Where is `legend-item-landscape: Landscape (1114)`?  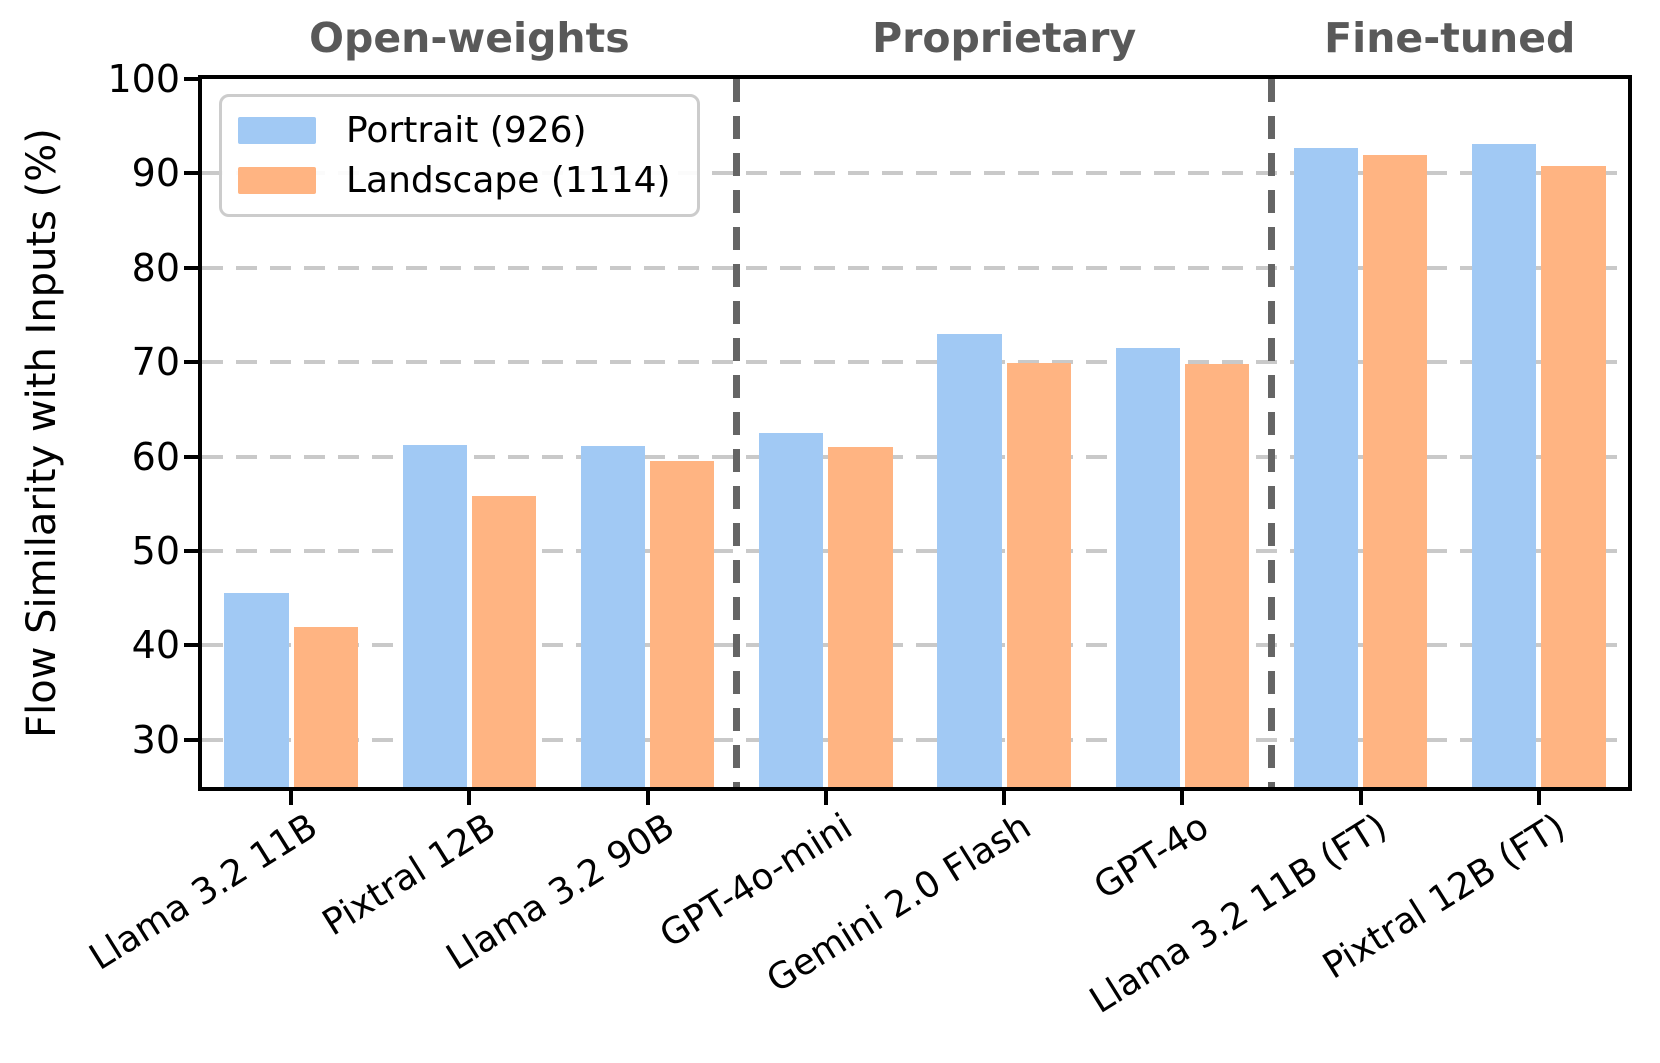
legend-item-landscape: Landscape (1114) is located at coordinates (454, 180).